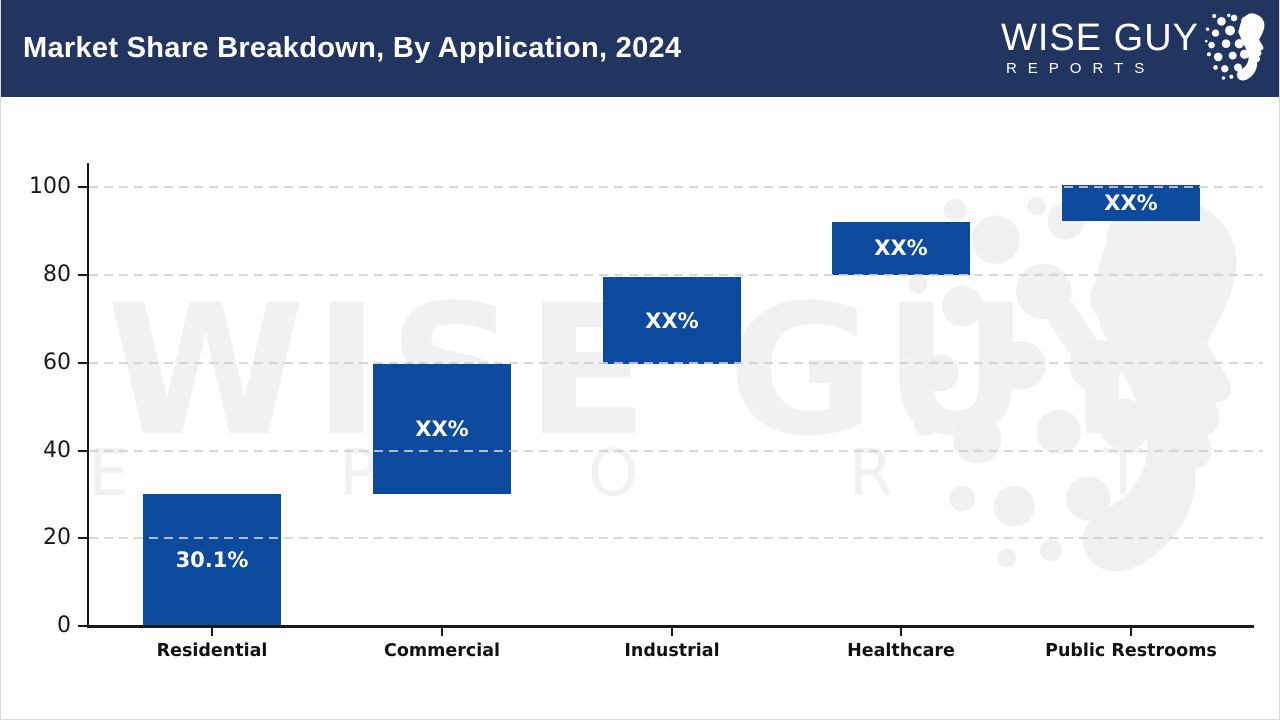 The width and height of the screenshot is (1280, 720). I want to click on y-axis-tick-label: 80, so click(57, 274).